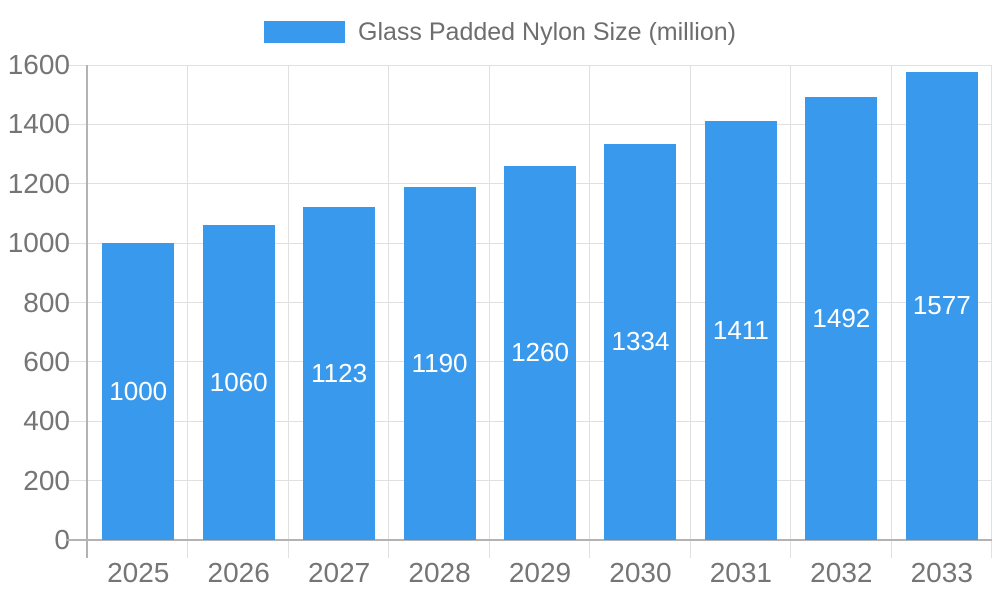  I want to click on bar: 1123, so click(339, 373).